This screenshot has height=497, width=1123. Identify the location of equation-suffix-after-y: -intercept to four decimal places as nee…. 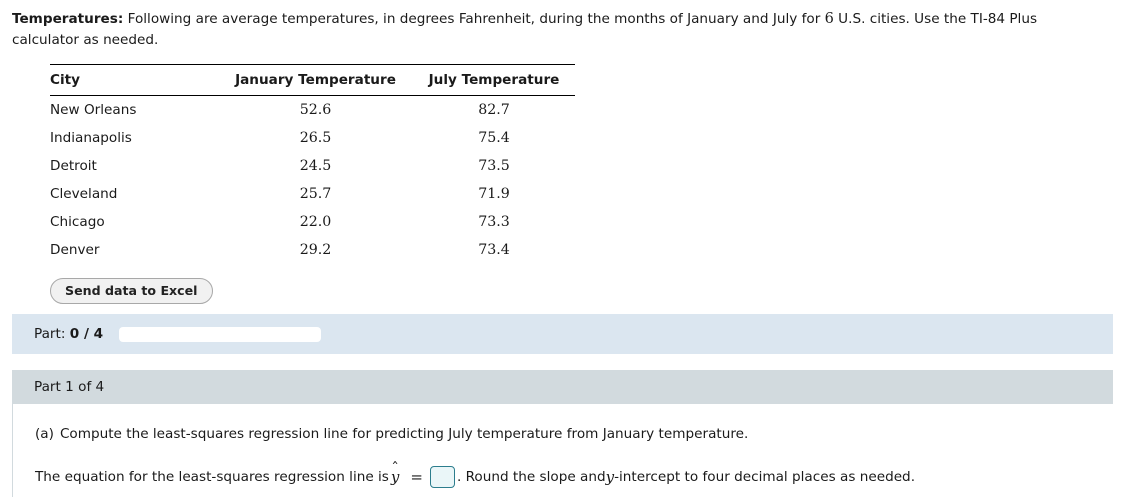
(765, 477).